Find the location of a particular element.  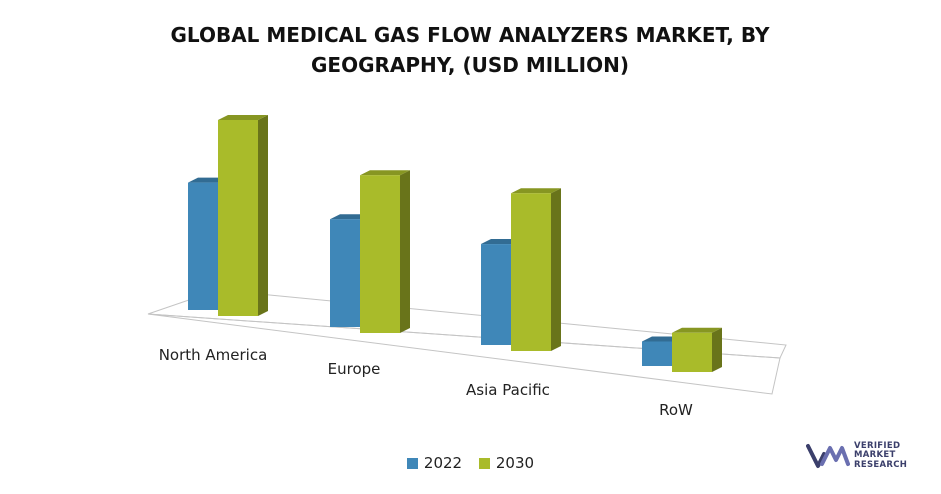

bar-north-america-2030 is located at coordinates (243, 215).